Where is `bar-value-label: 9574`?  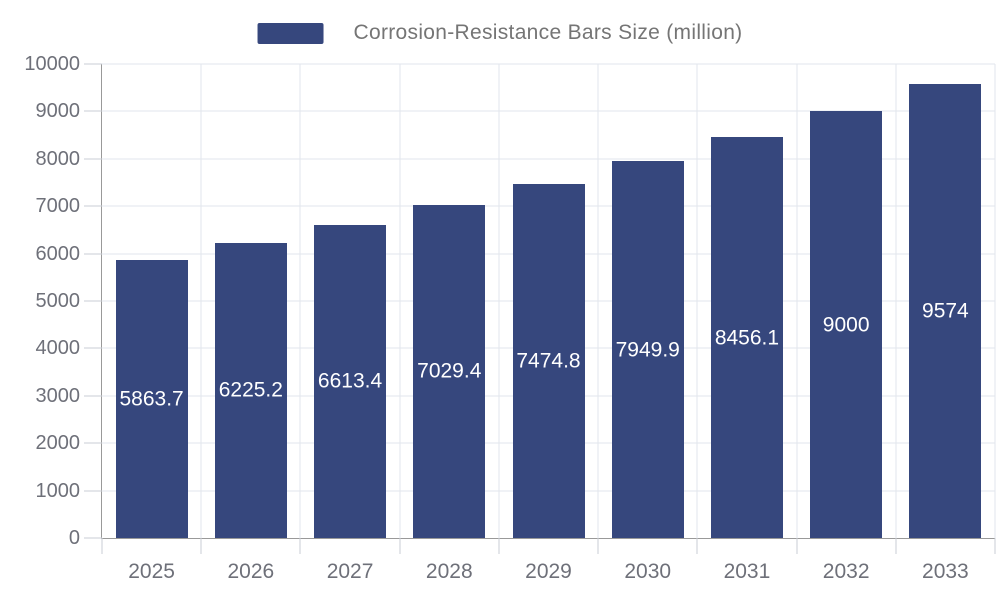 bar-value-label: 9574 is located at coordinates (945, 311).